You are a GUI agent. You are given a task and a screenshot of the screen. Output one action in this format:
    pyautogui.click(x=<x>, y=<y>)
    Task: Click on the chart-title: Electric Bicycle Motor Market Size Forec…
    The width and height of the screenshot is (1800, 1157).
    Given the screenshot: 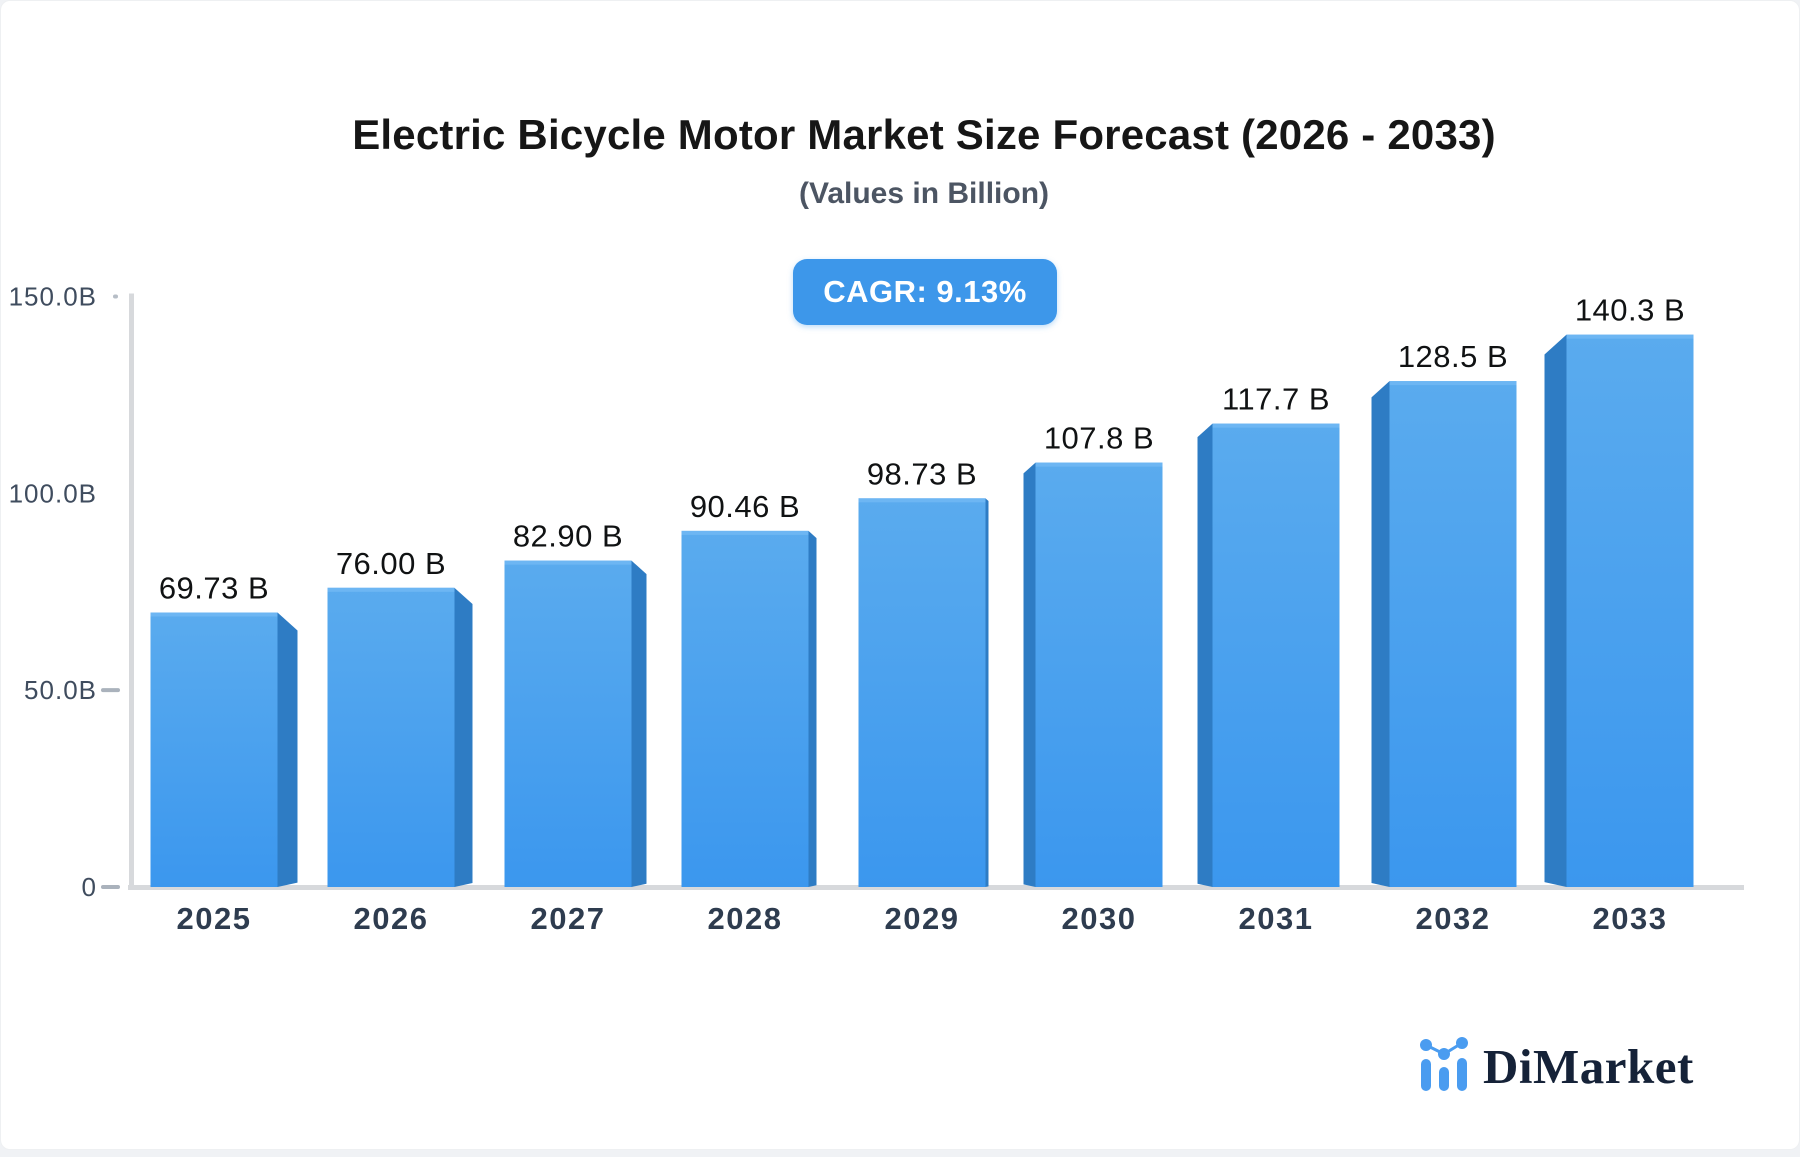 What is the action you would take?
    pyautogui.click(x=924, y=134)
    